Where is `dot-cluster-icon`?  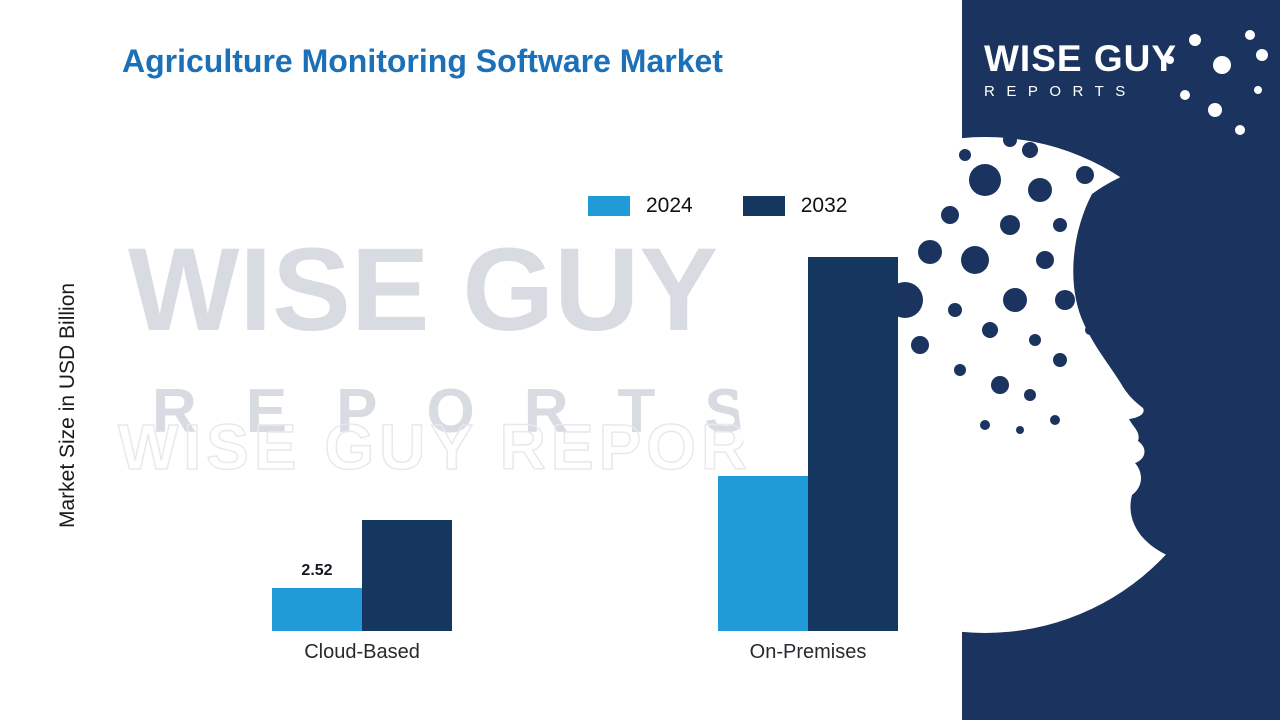
dot-cluster-icon is located at coordinates (1001, 279).